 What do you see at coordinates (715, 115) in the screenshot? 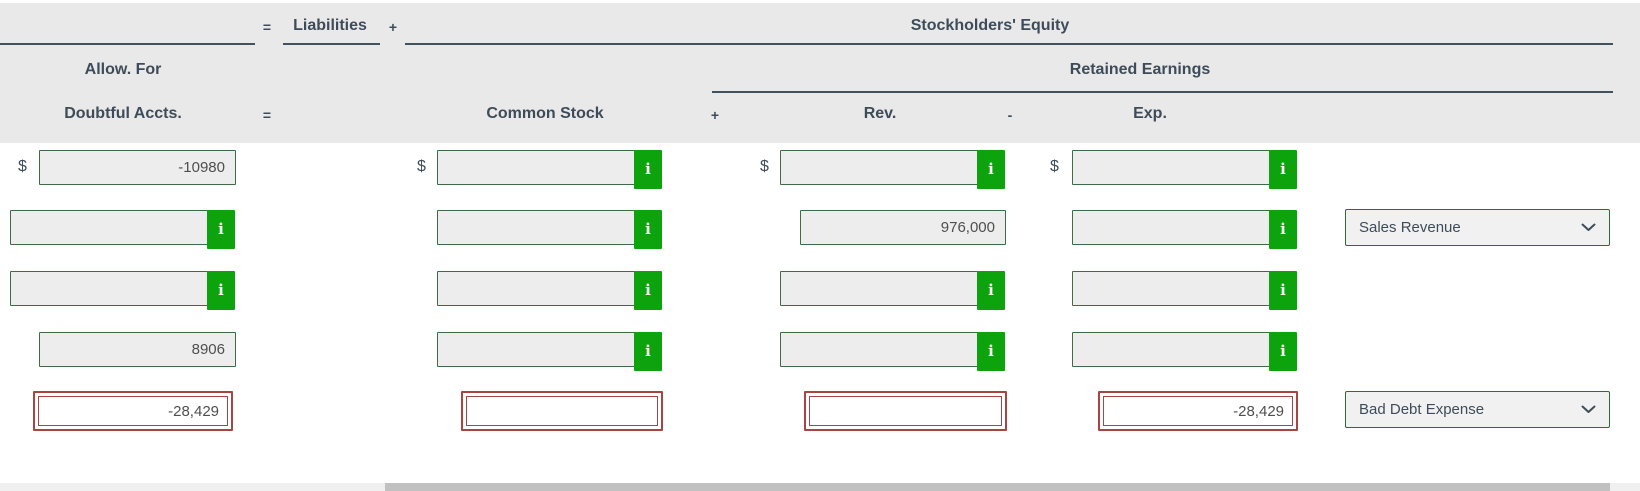
I see `plus-operator-mid: +` at bounding box center [715, 115].